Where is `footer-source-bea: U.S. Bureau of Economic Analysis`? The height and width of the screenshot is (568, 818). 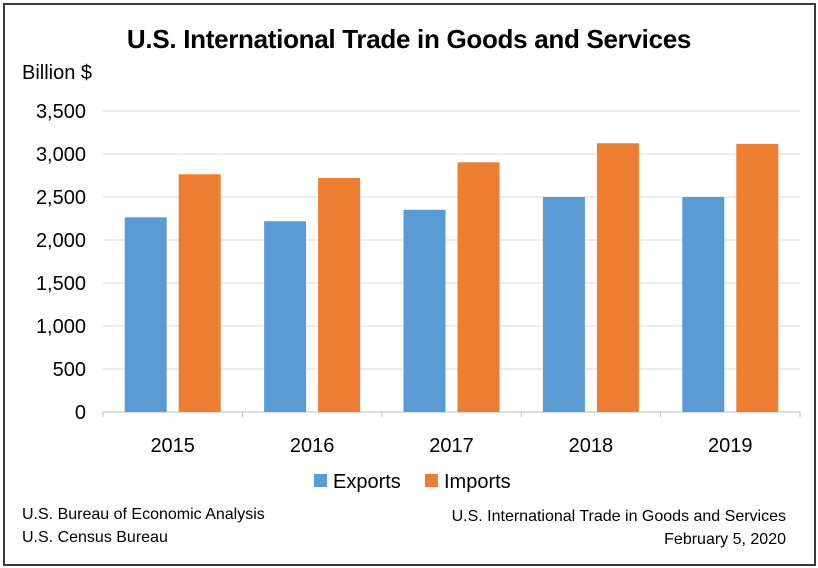 footer-source-bea: U.S. Bureau of Economic Analysis is located at coordinates (143, 514).